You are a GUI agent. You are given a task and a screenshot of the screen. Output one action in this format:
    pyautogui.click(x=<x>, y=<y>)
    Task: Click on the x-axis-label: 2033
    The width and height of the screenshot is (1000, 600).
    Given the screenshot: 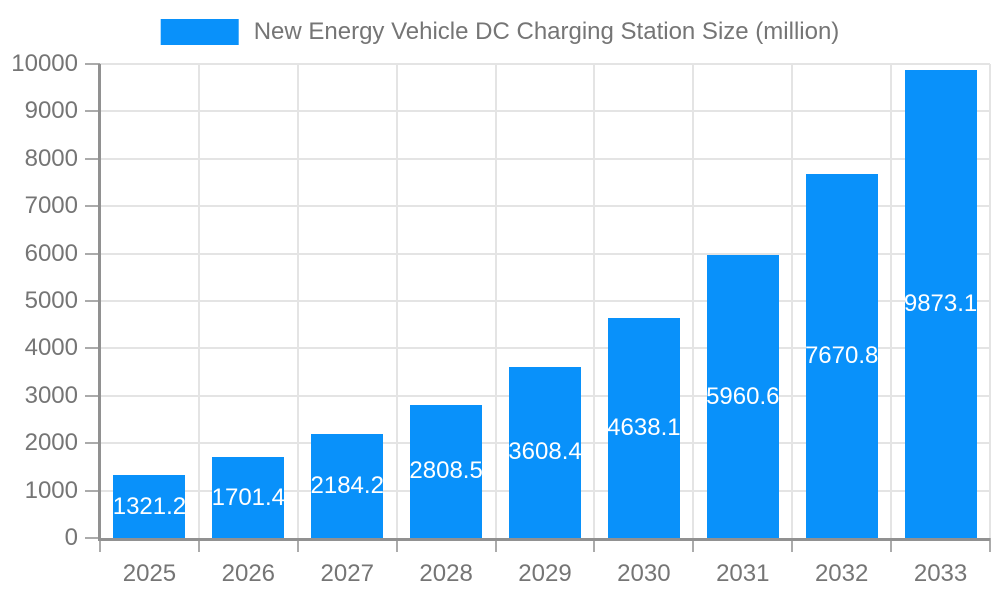 What is the action you would take?
    pyautogui.click(x=940, y=573)
    